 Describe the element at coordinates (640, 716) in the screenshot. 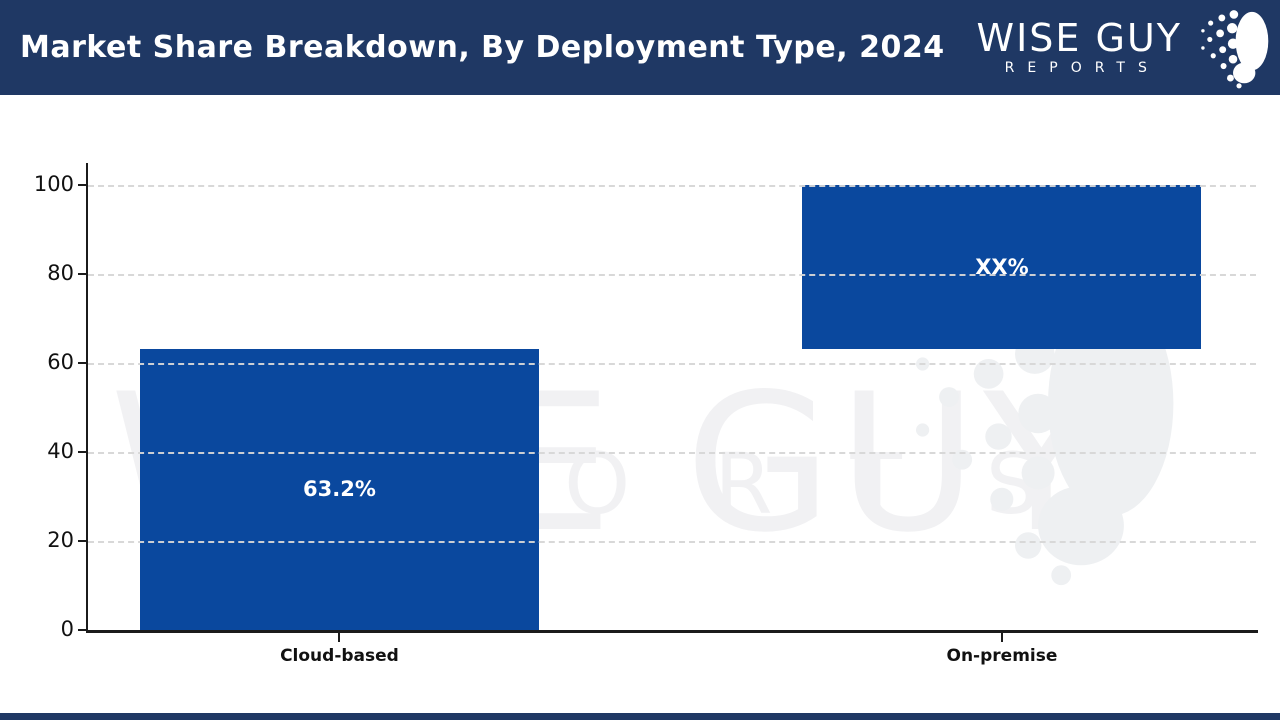

I see `footer-bar` at that location.